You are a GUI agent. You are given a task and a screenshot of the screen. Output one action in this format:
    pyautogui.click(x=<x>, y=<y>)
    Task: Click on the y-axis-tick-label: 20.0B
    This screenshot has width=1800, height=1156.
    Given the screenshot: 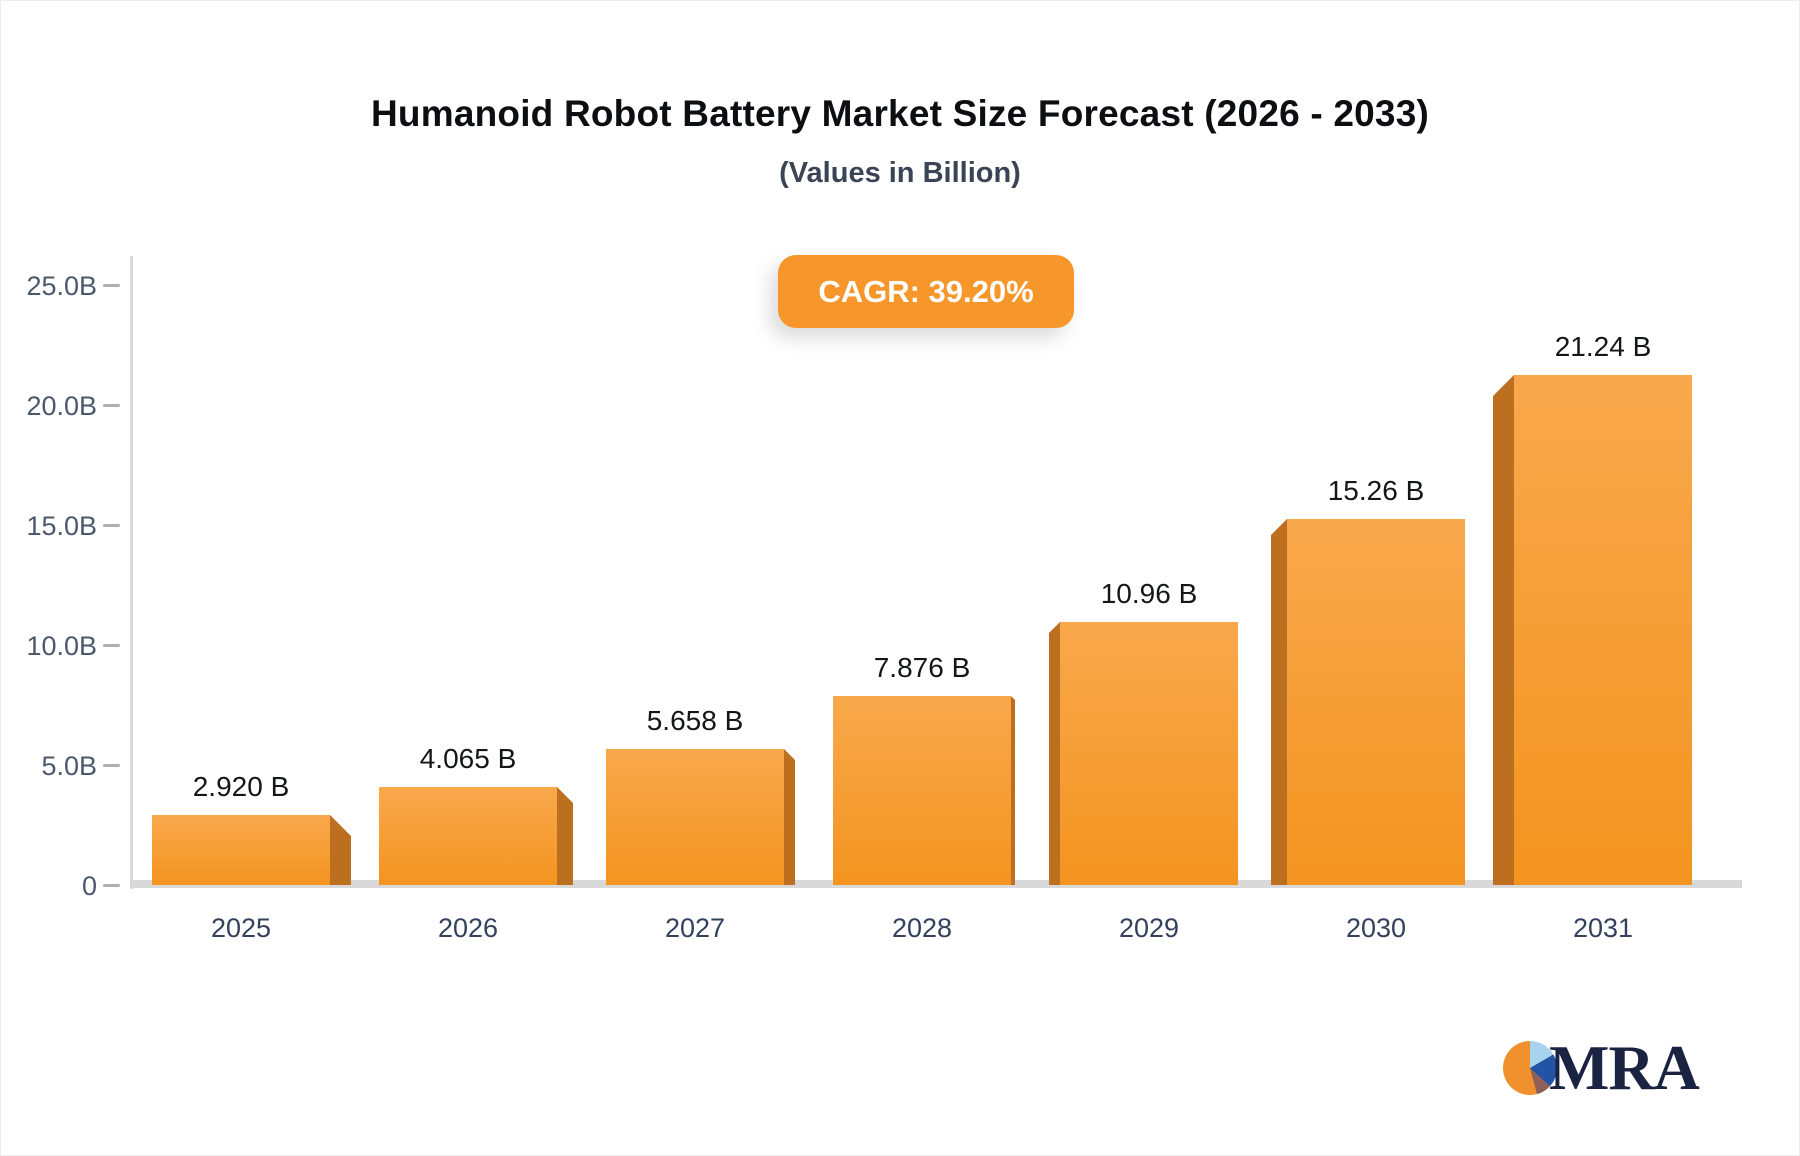 What is the action you would take?
    pyautogui.click(x=61, y=406)
    